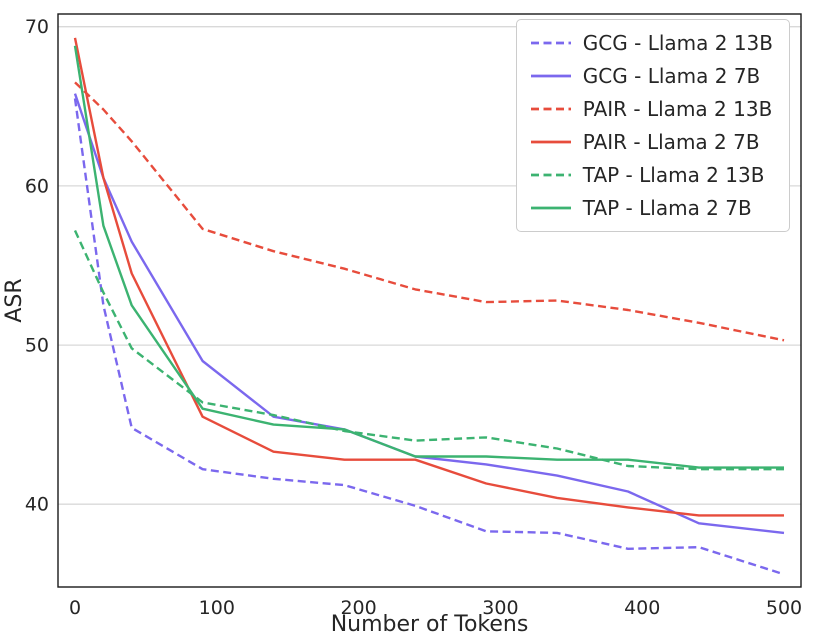  Describe the element at coordinates (217, 608) in the screenshot. I see `x-tick-label: 100` at that location.